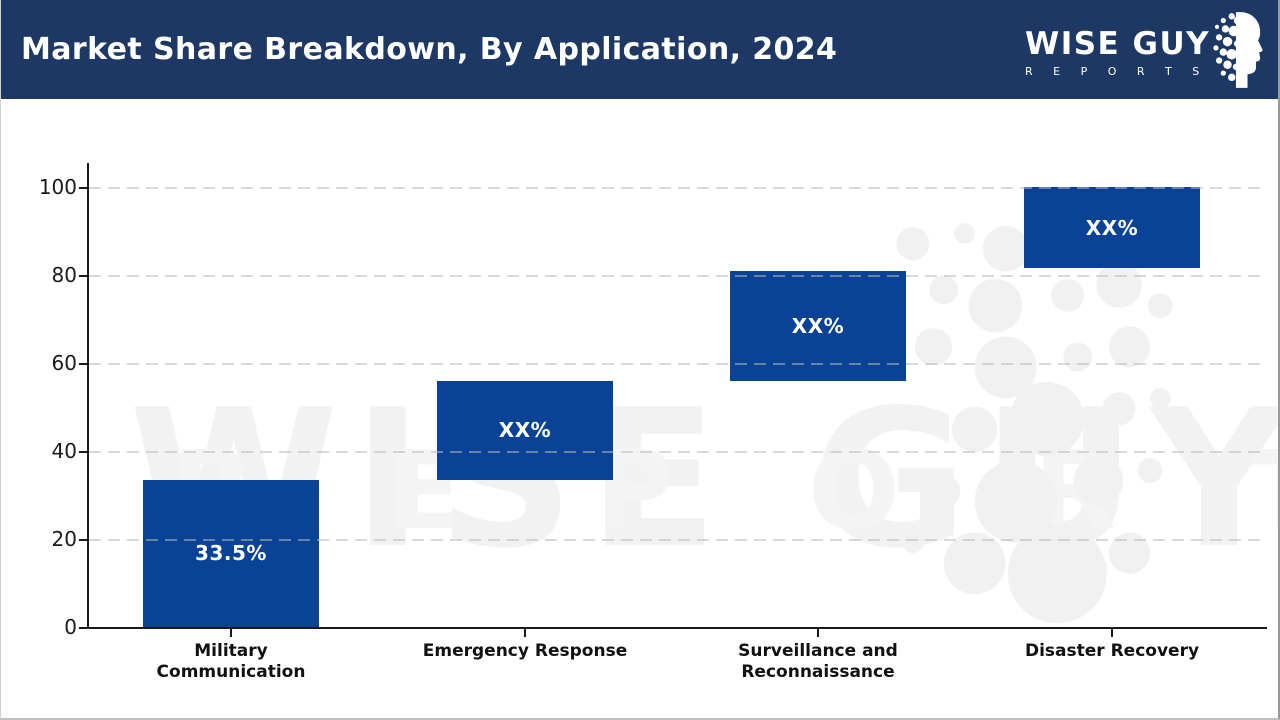  What do you see at coordinates (64, 363) in the screenshot?
I see `y-tick-label: 60` at bounding box center [64, 363].